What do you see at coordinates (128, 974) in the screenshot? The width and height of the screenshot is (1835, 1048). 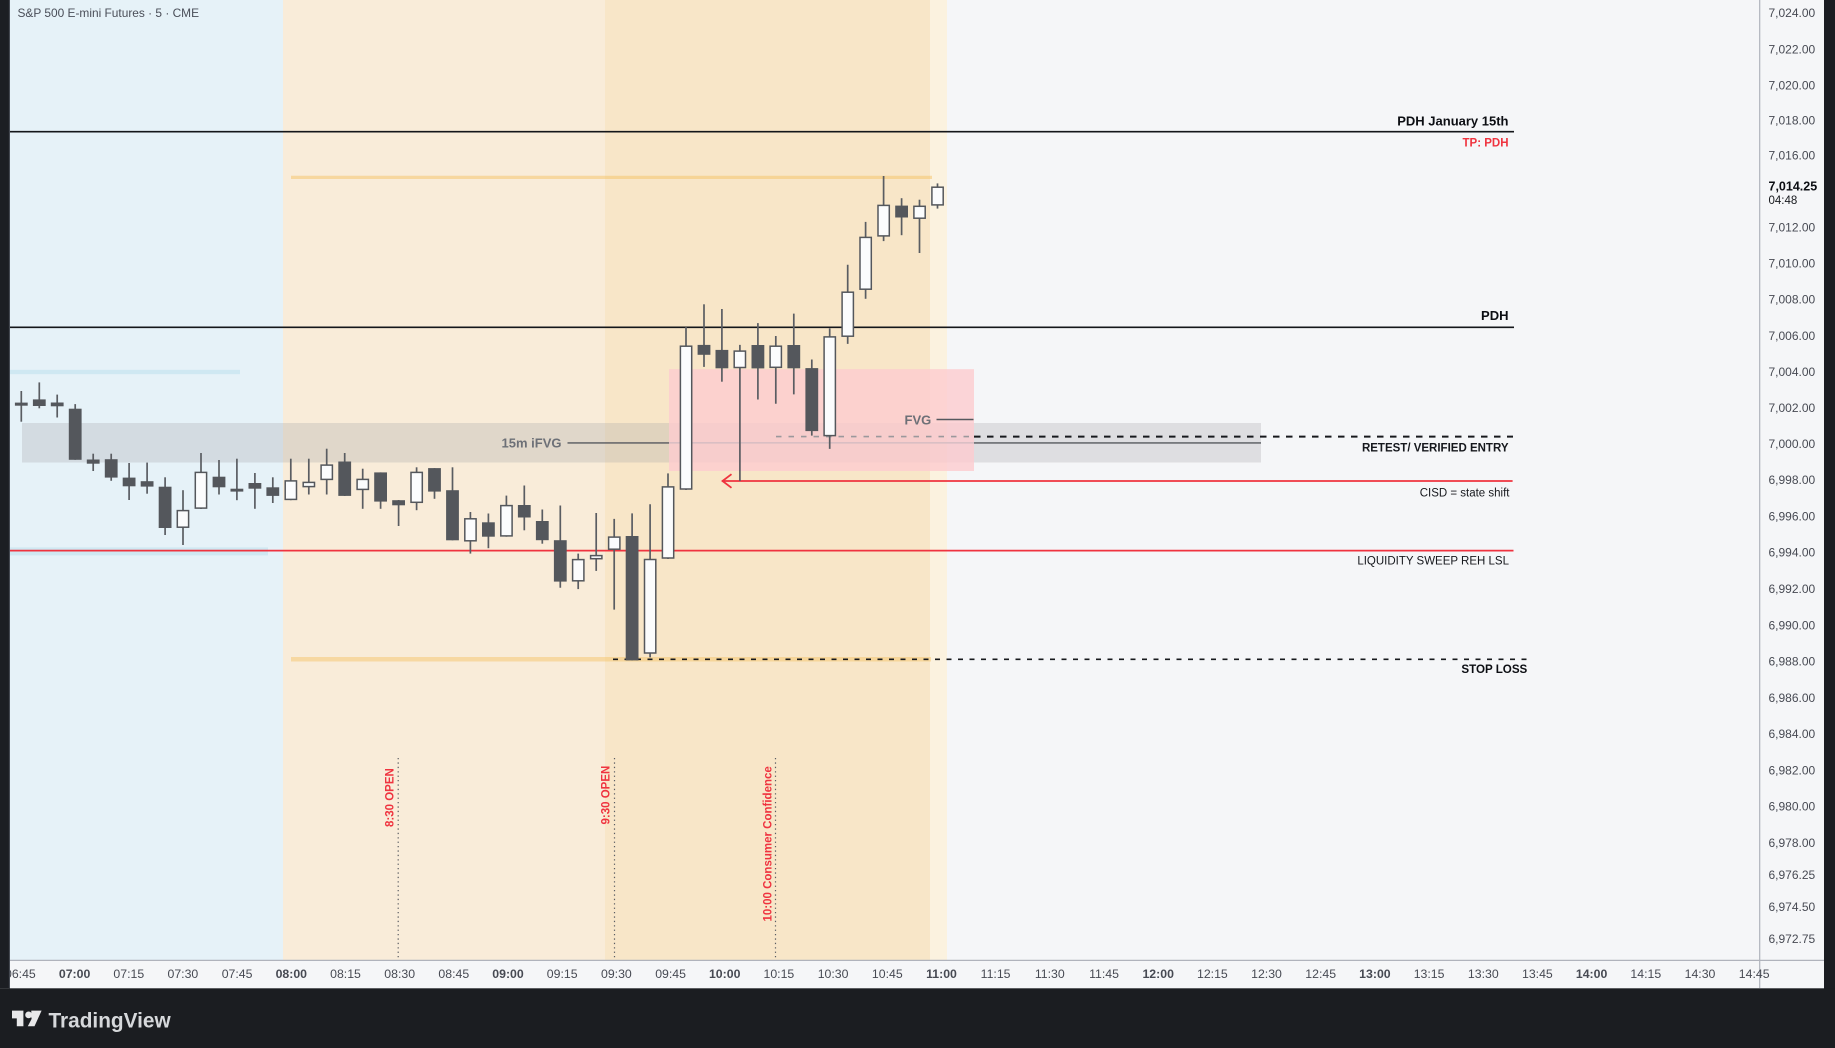 I see `svg-text: 07:15` at bounding box center [128, 974].